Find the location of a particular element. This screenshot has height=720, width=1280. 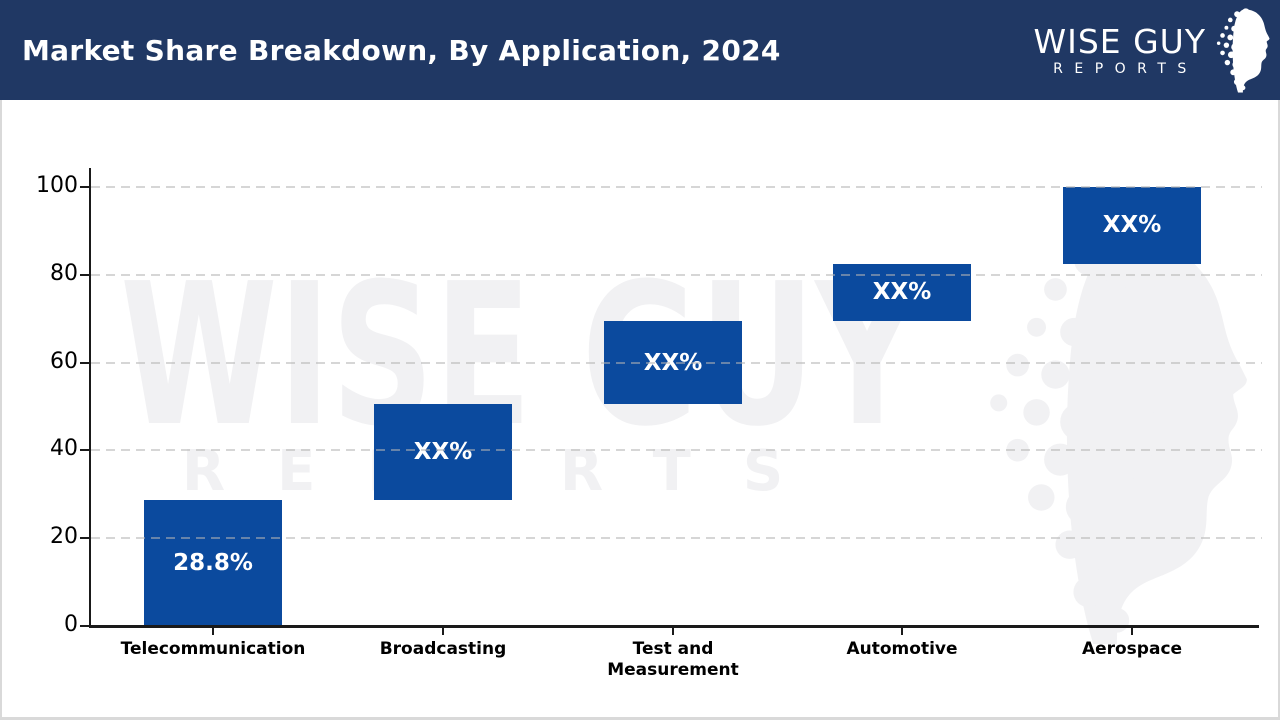

x-tick-telecommunication is located at coordinates (213, 631).